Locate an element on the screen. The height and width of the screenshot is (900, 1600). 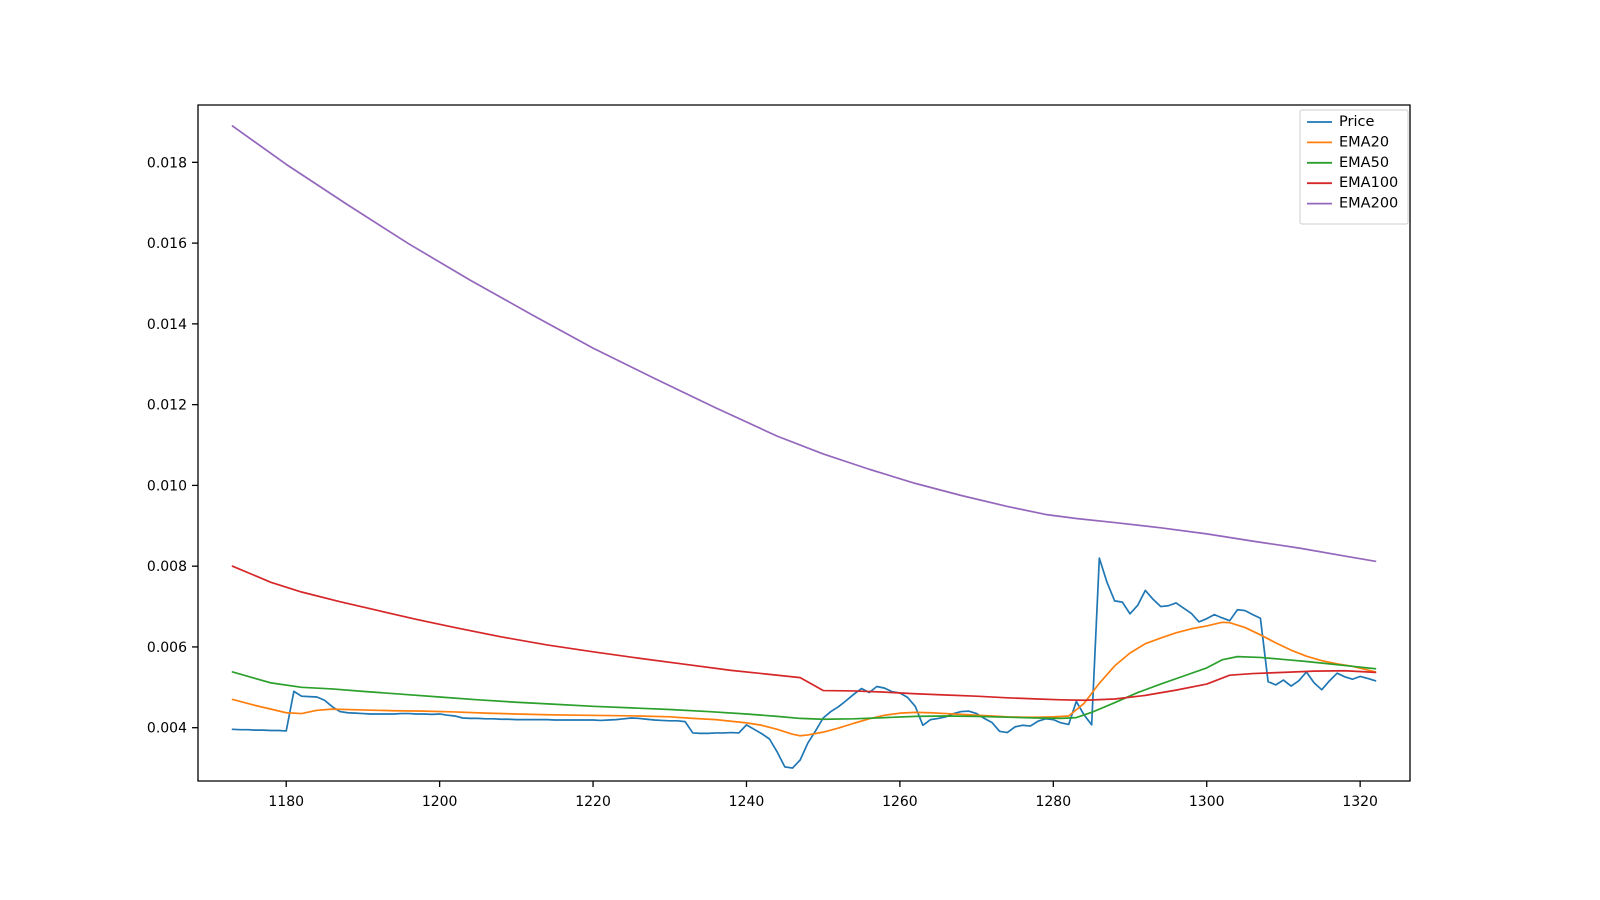
legend-label-price: Price is located at coordinates (1356, 122).